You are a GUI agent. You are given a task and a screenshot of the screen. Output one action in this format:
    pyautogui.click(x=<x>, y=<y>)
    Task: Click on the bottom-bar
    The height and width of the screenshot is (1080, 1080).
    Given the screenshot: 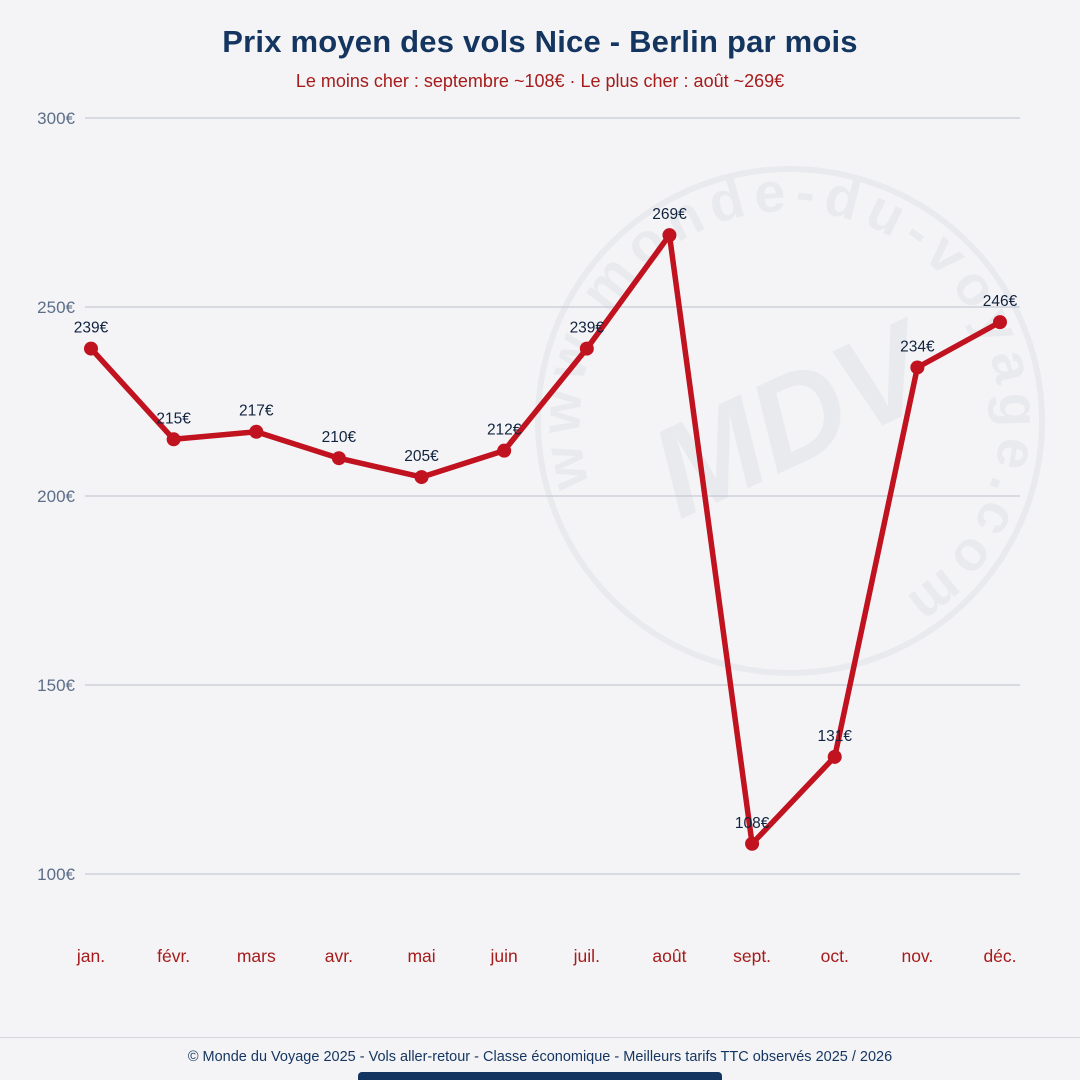 What is the action you would take?
    pyautogui.click(x=540, y=1076)
    